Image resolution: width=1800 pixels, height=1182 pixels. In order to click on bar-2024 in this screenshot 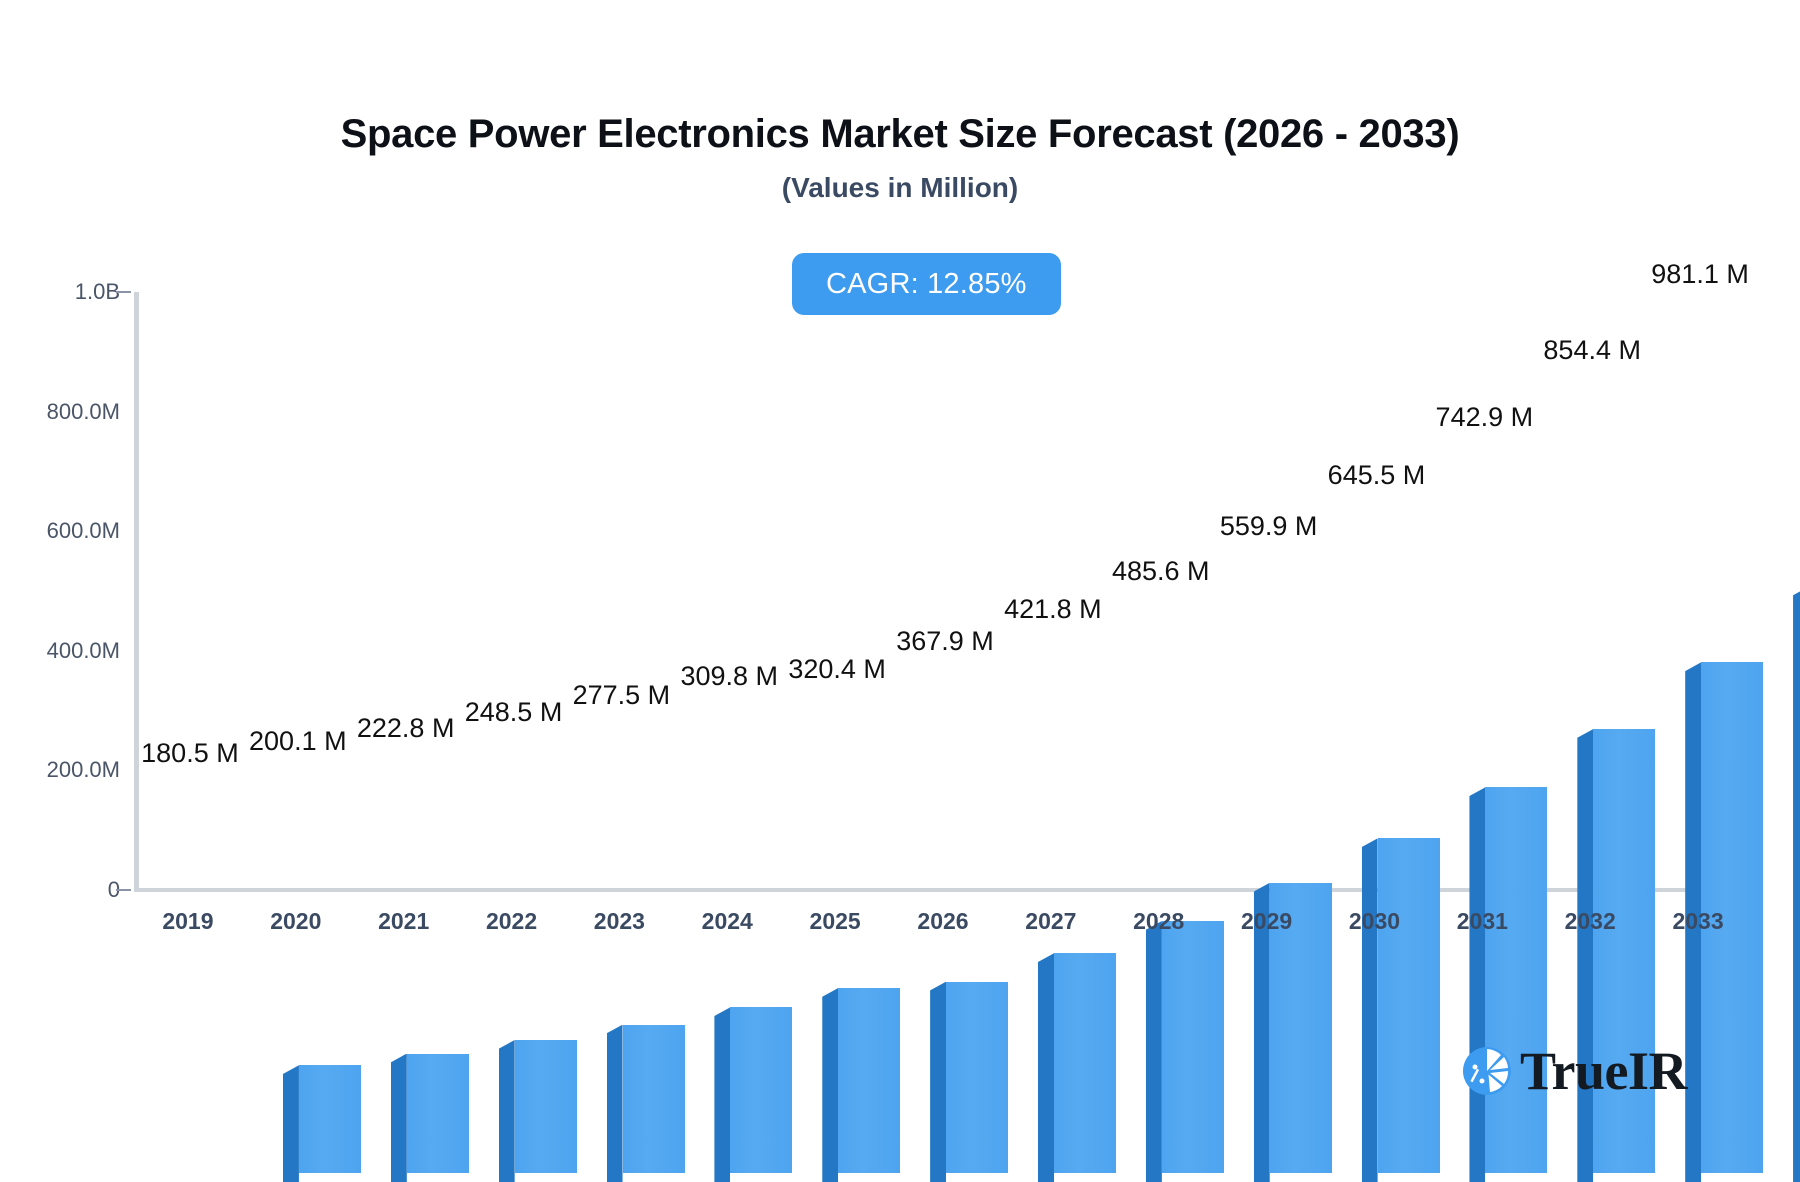, I will do `click(861, 1084)`.